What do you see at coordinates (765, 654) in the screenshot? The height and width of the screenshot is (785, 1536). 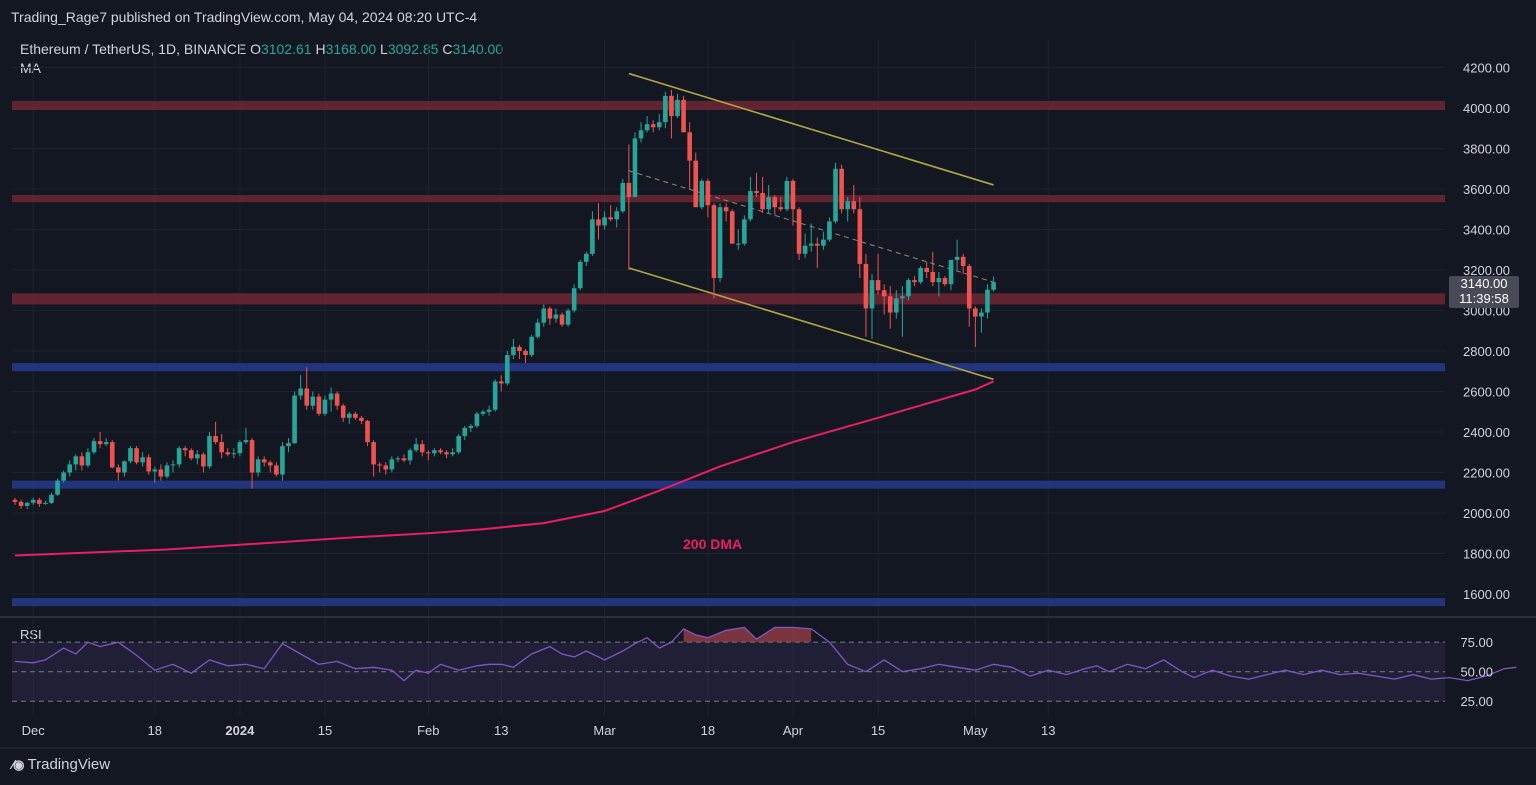 I see `rsi-line` at bounding box center [765, 654].